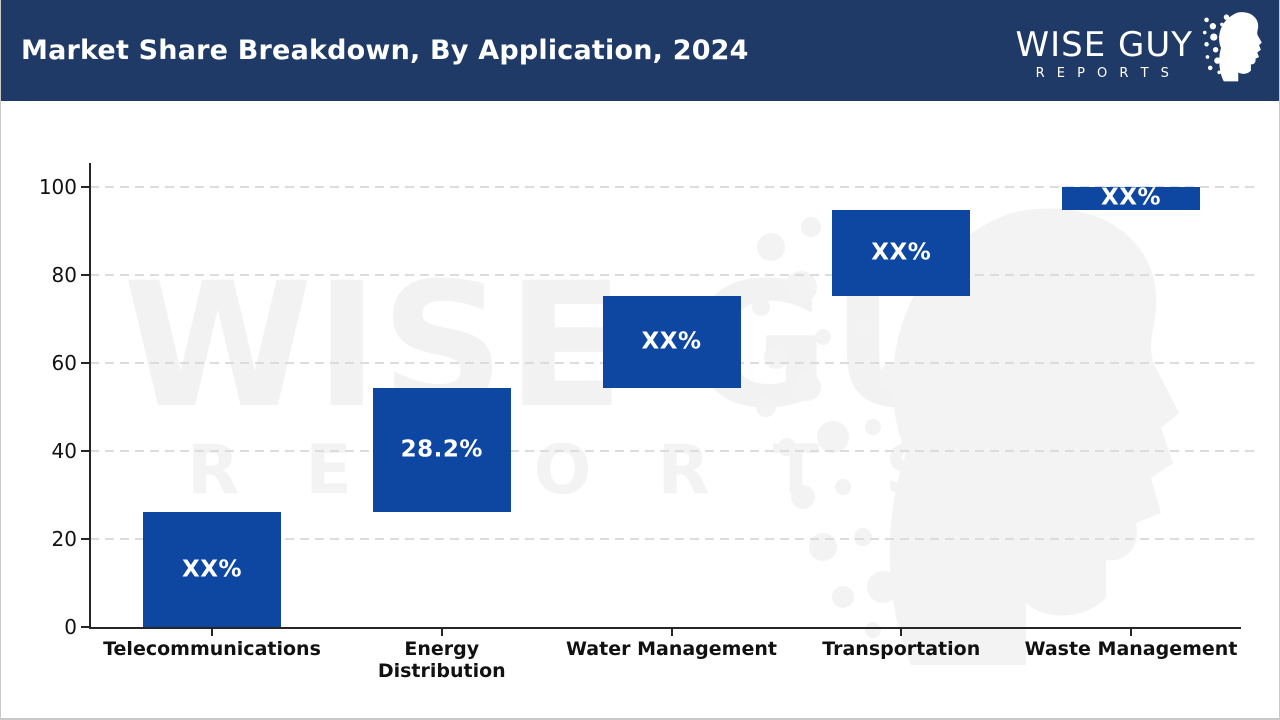 This screenshot has width=1280, height=720. I want to click on y-tick-label: 0, so click(70, 627).